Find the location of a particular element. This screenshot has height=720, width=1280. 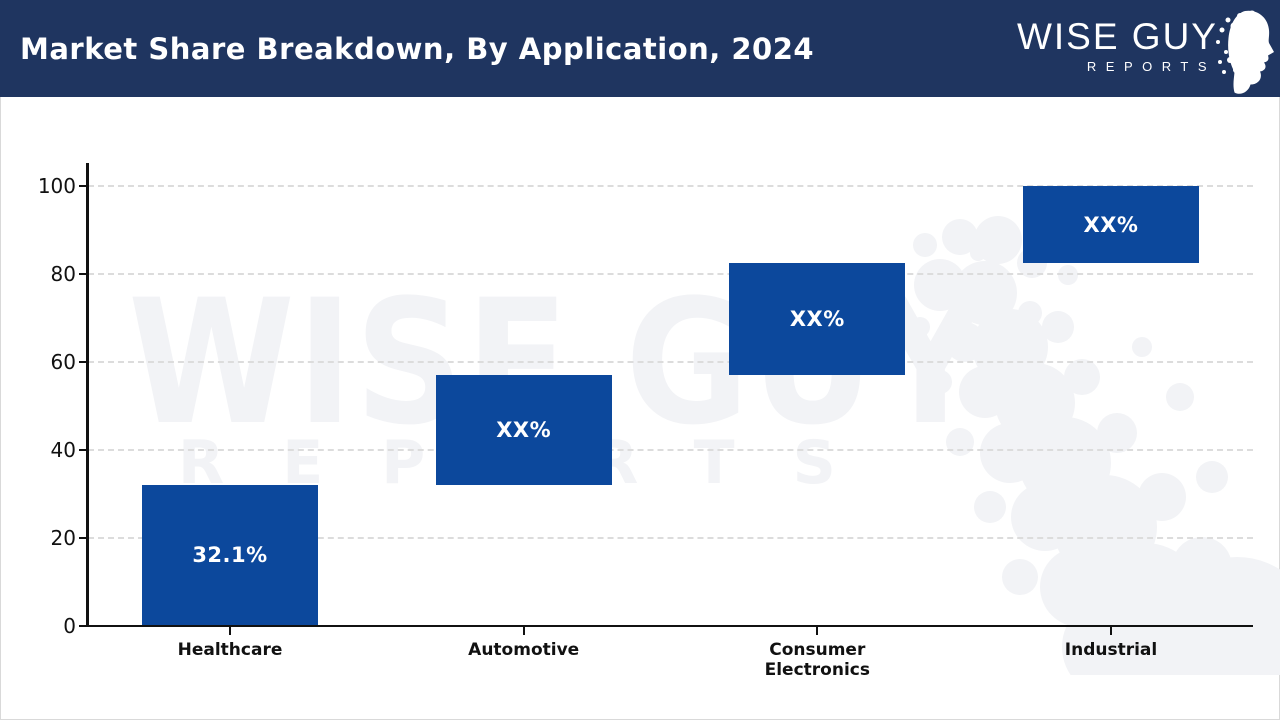

bar-value-label-consumer-electronics: XX% is located at coordinates (817, 319).